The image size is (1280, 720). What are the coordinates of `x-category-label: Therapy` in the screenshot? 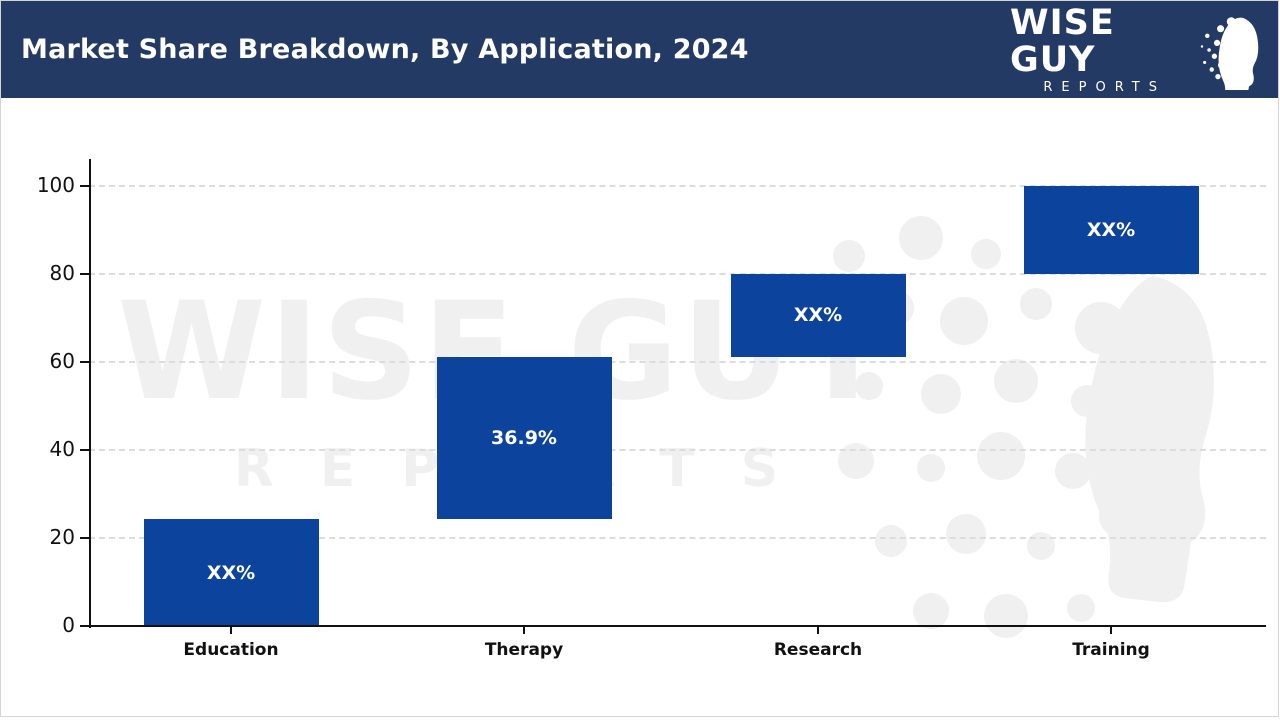 It's located at (524, 650).